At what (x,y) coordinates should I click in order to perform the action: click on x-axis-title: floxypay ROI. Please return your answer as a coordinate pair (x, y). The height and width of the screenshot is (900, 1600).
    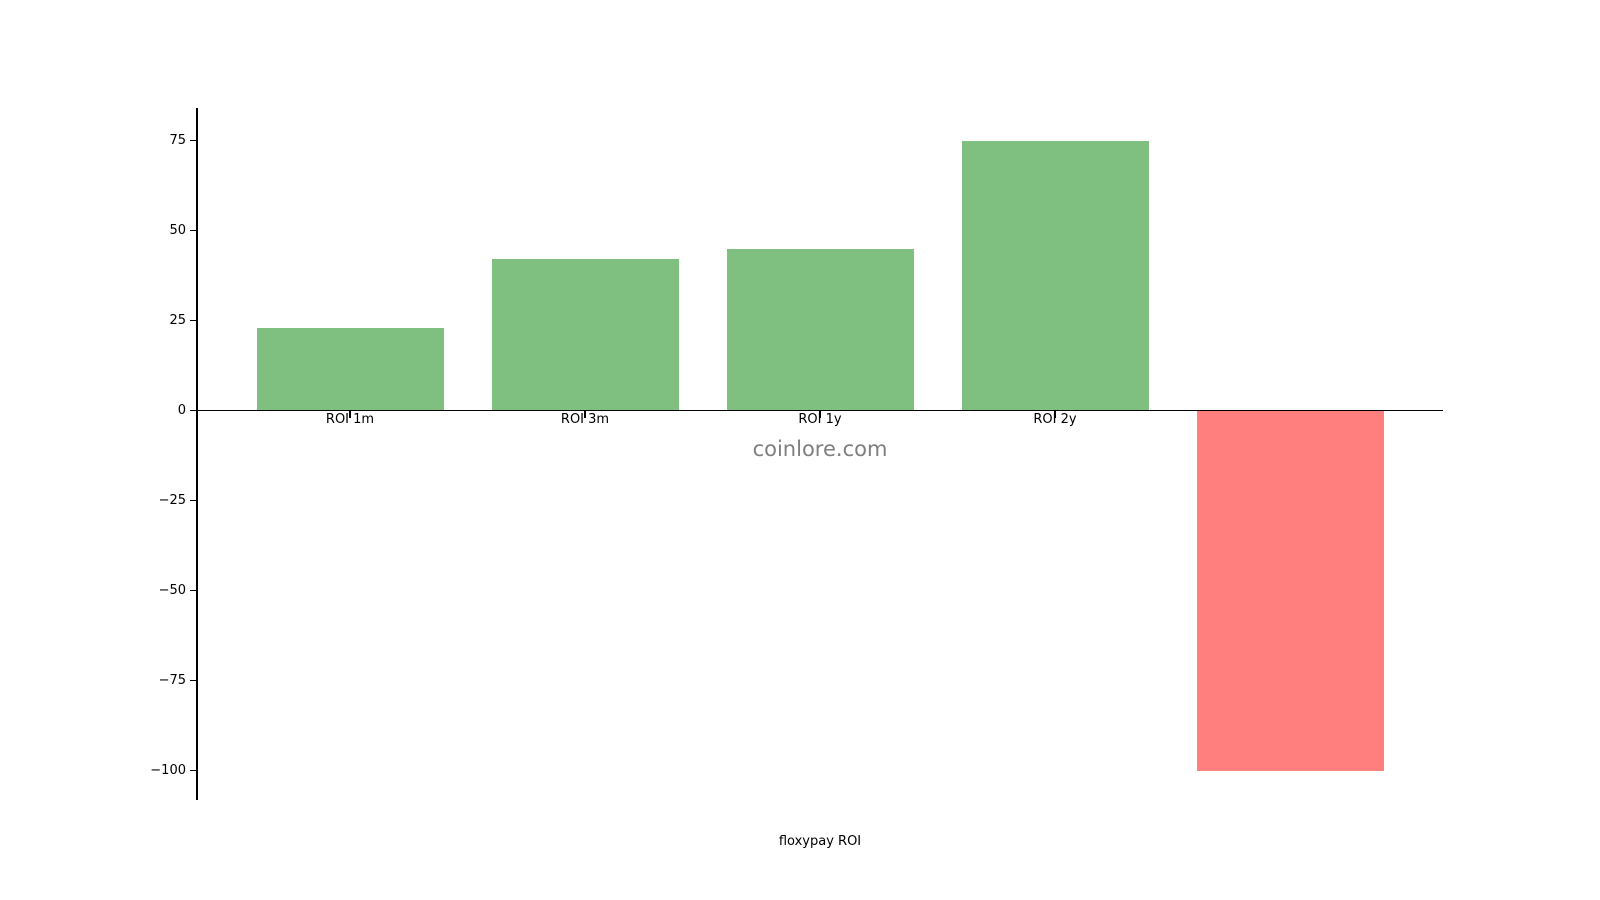
    Looking at the image, I should click on (820, 841).